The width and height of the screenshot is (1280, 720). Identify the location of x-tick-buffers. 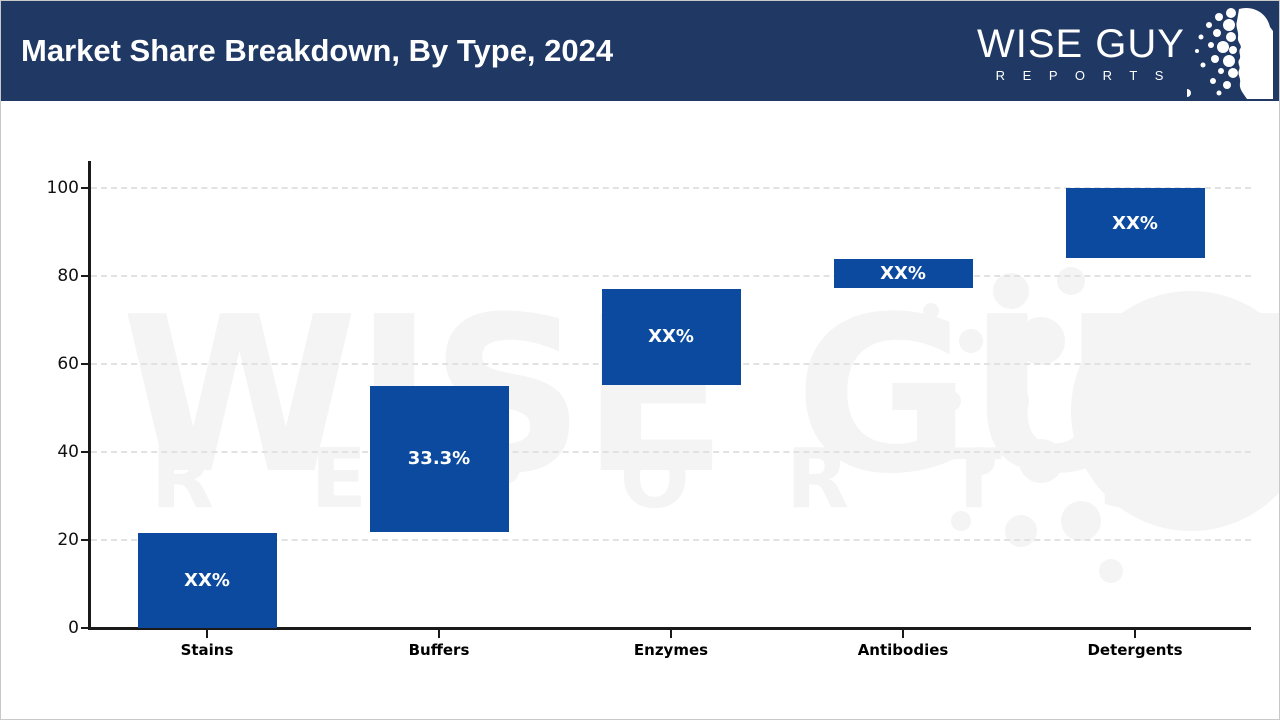
(439, 634).